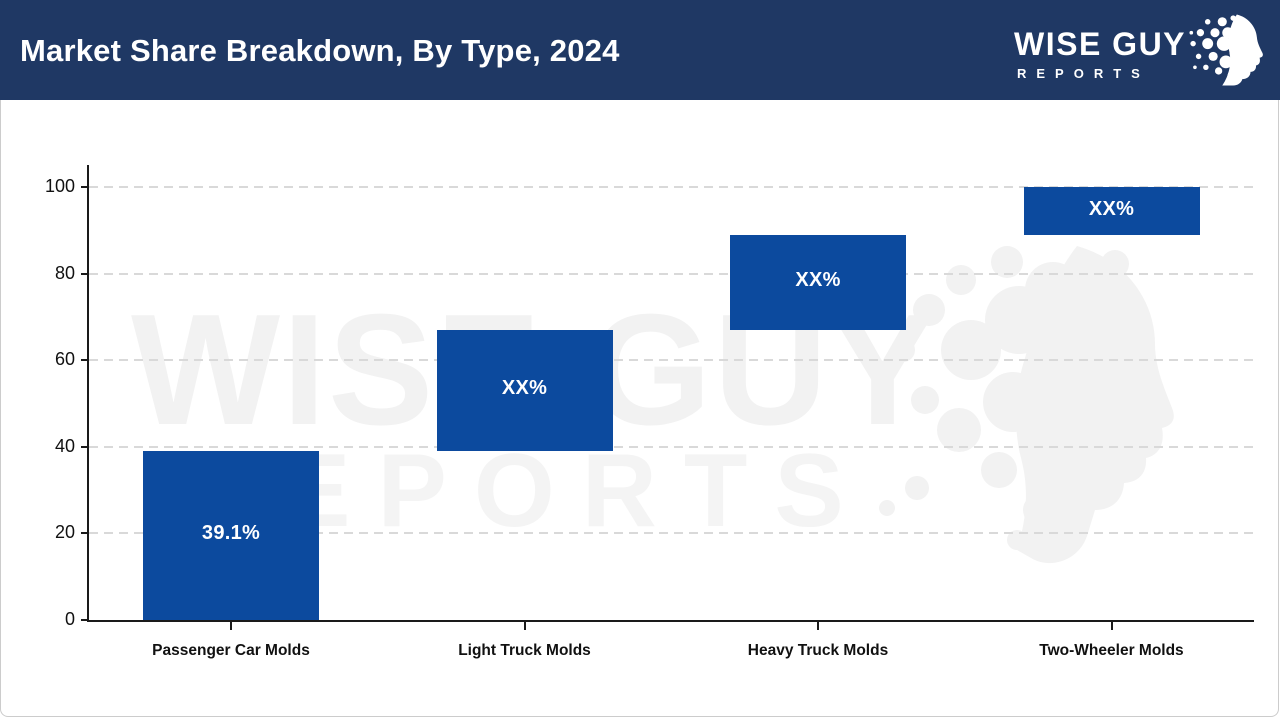 The width and height of the screenshot is (1280, 720). I want to click on y-tick-label: 40, so click(64, 445).